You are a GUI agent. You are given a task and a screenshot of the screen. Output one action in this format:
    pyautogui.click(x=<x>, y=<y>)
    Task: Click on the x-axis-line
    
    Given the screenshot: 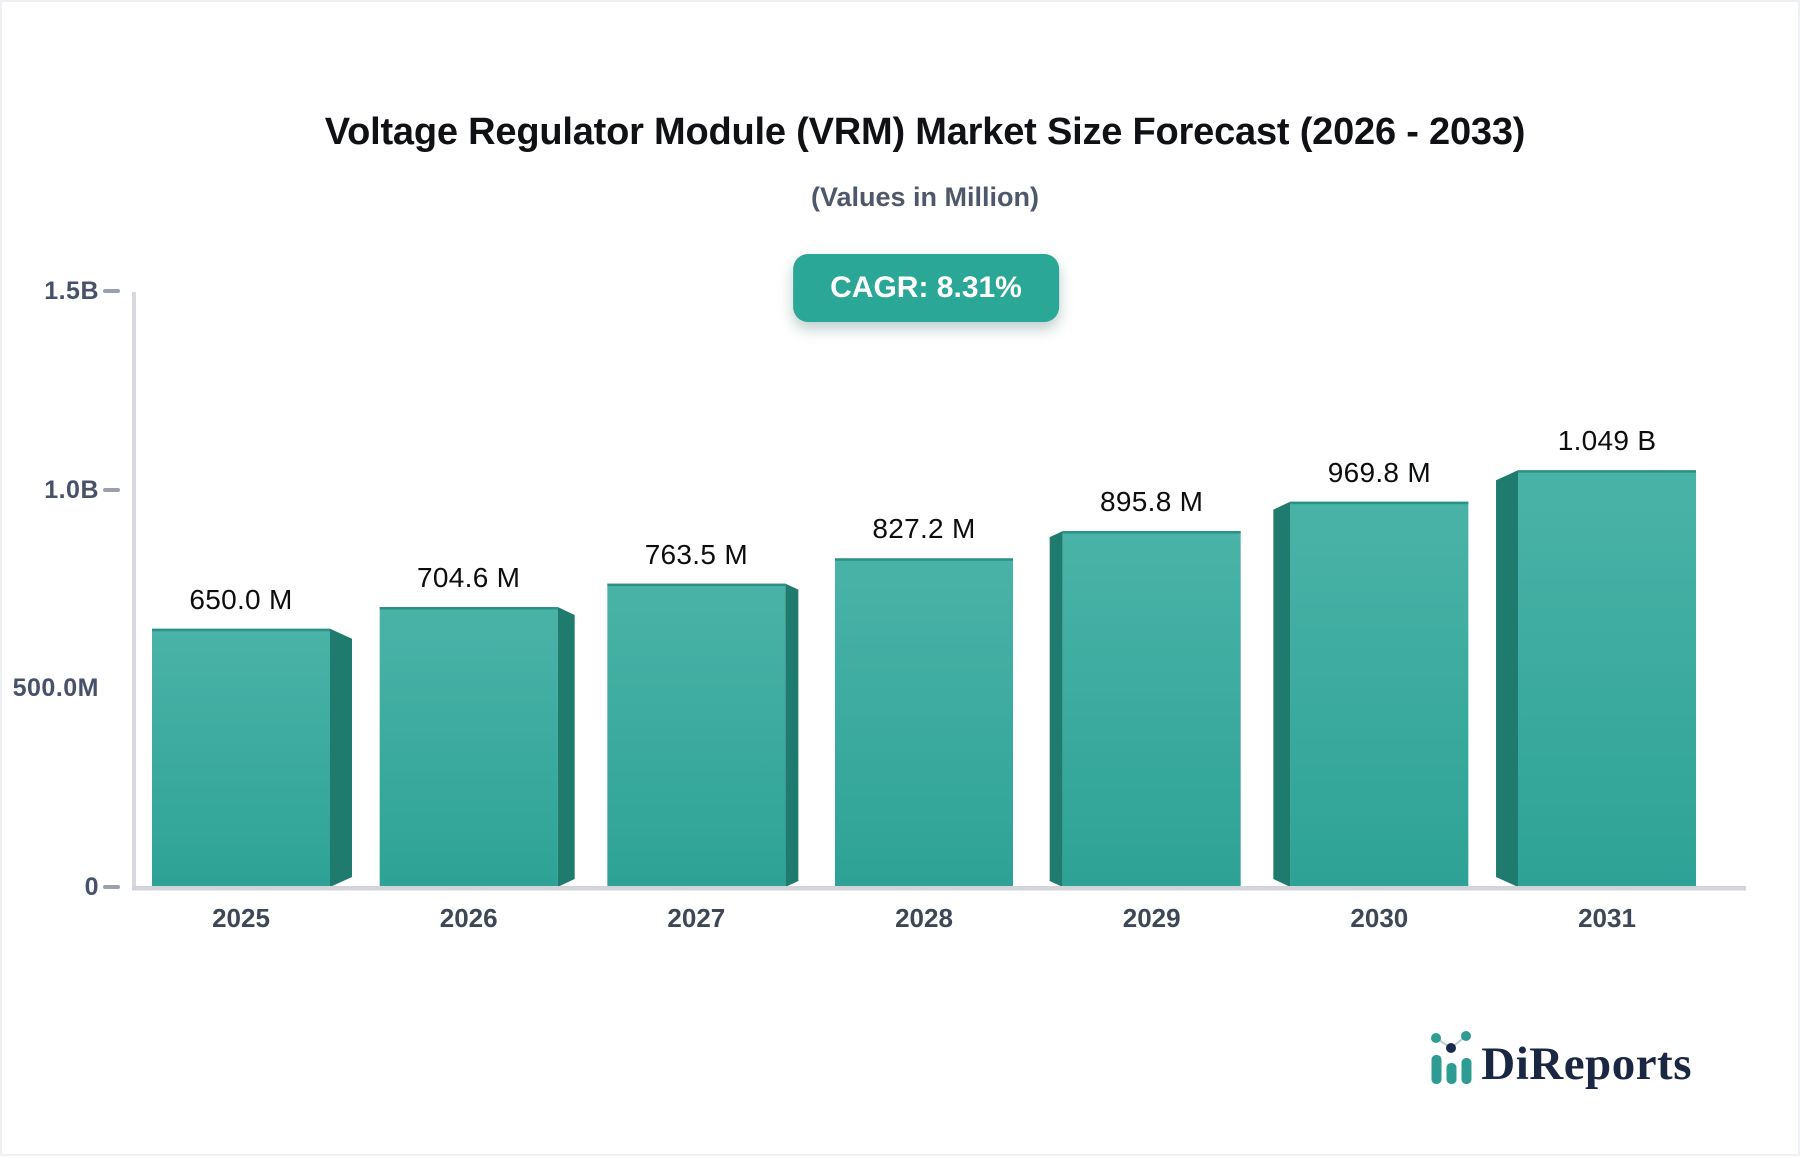 What is the action you would take?
    pyautogui.click(x=939, y=888)
    